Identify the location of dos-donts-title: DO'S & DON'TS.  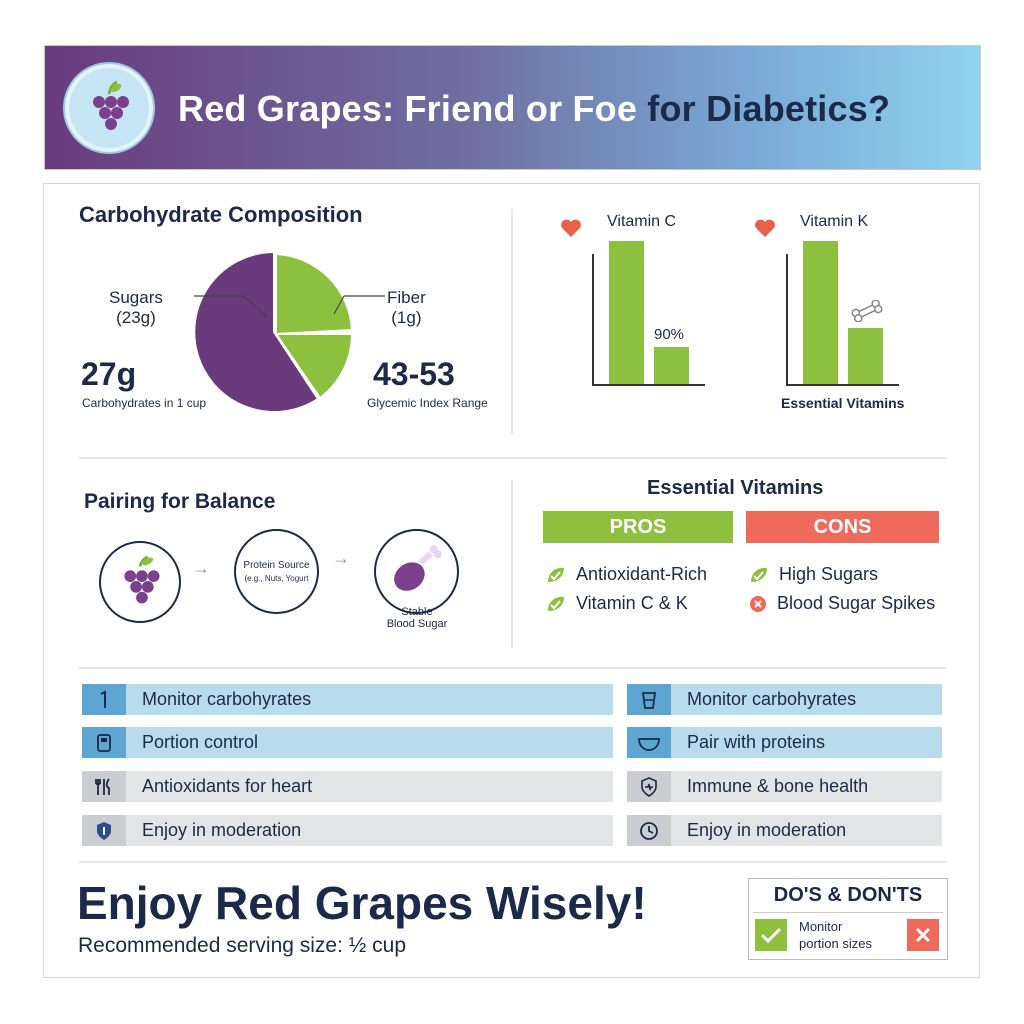
(848, 895).